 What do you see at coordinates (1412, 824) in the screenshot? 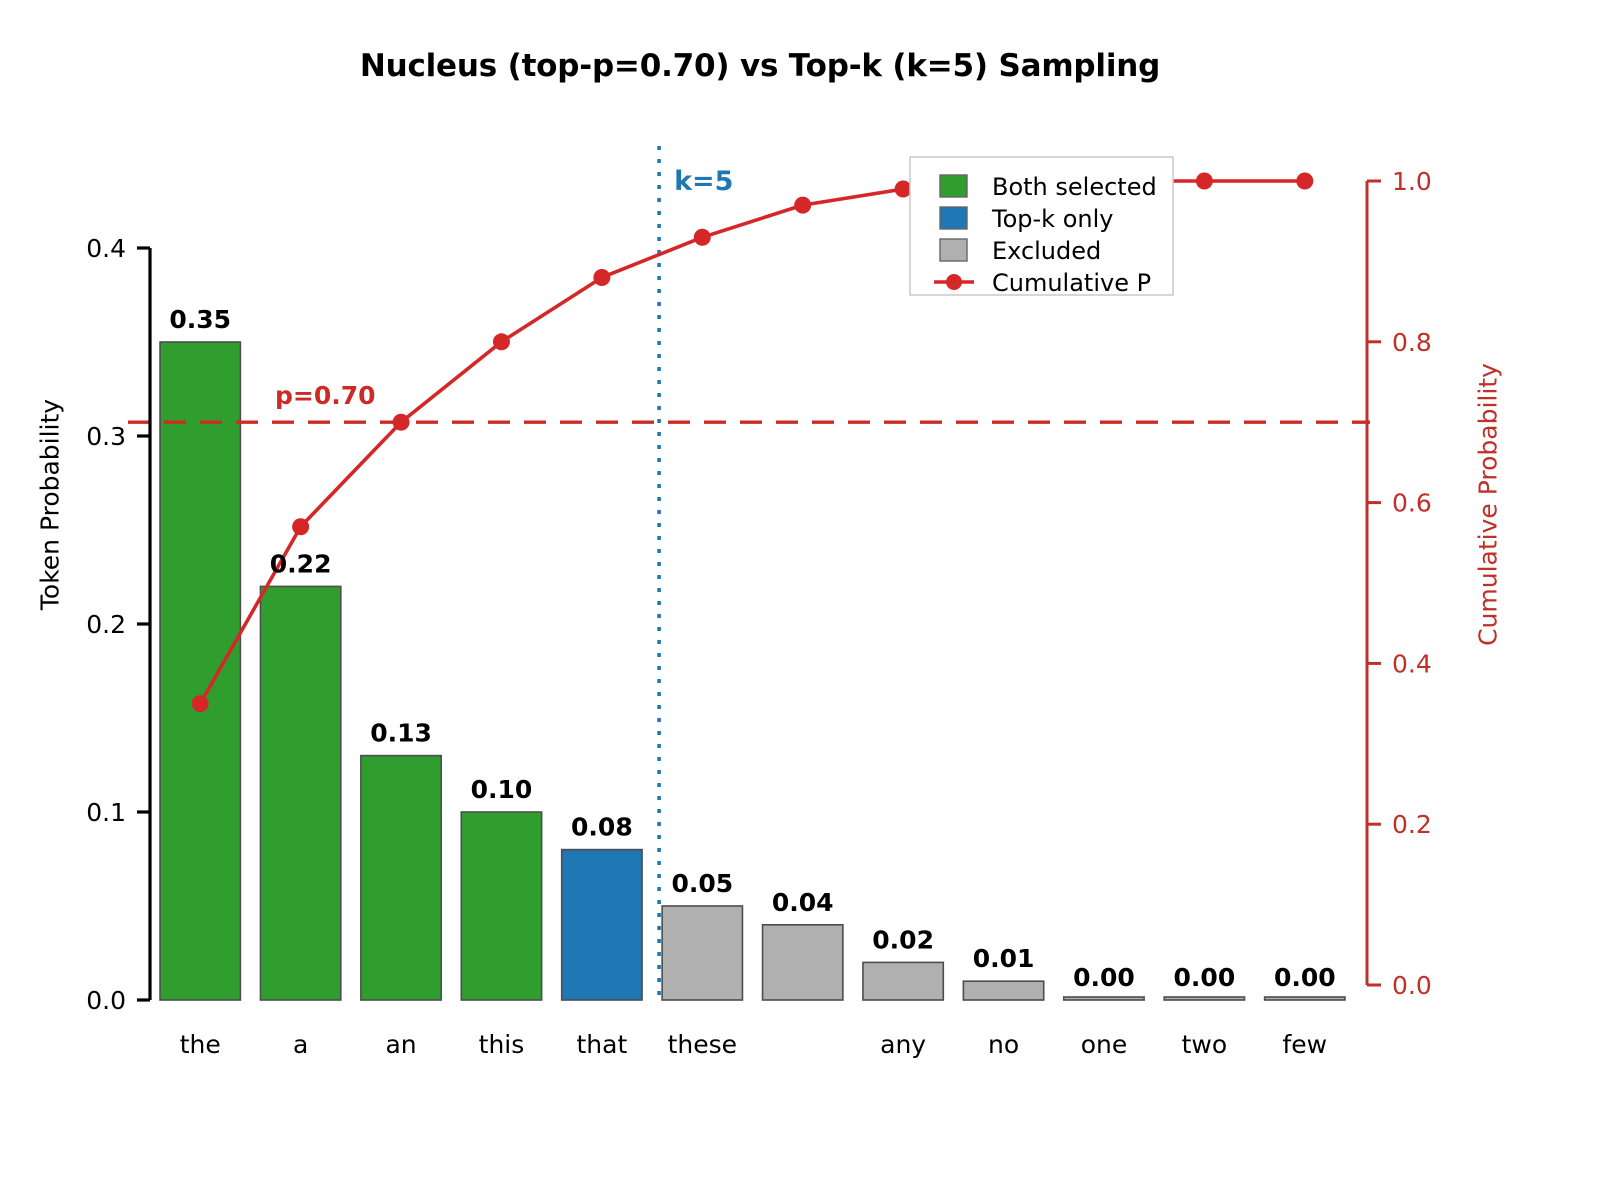
I see `y-tick-label-right: 0.2` at bounding box center [1412, 824].